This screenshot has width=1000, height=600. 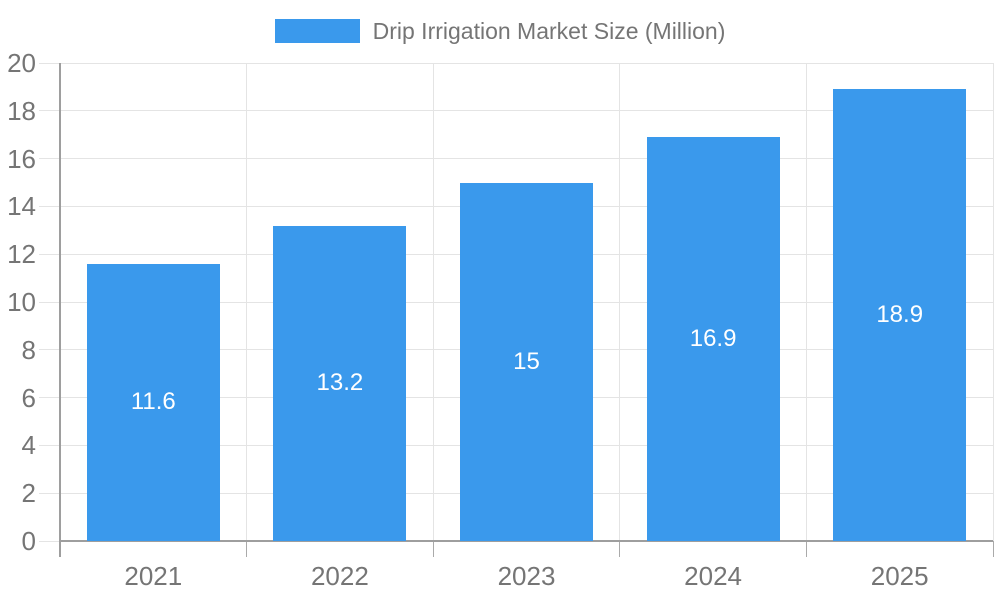 I want to click on legend-swatch, so click(x=317, y=31).